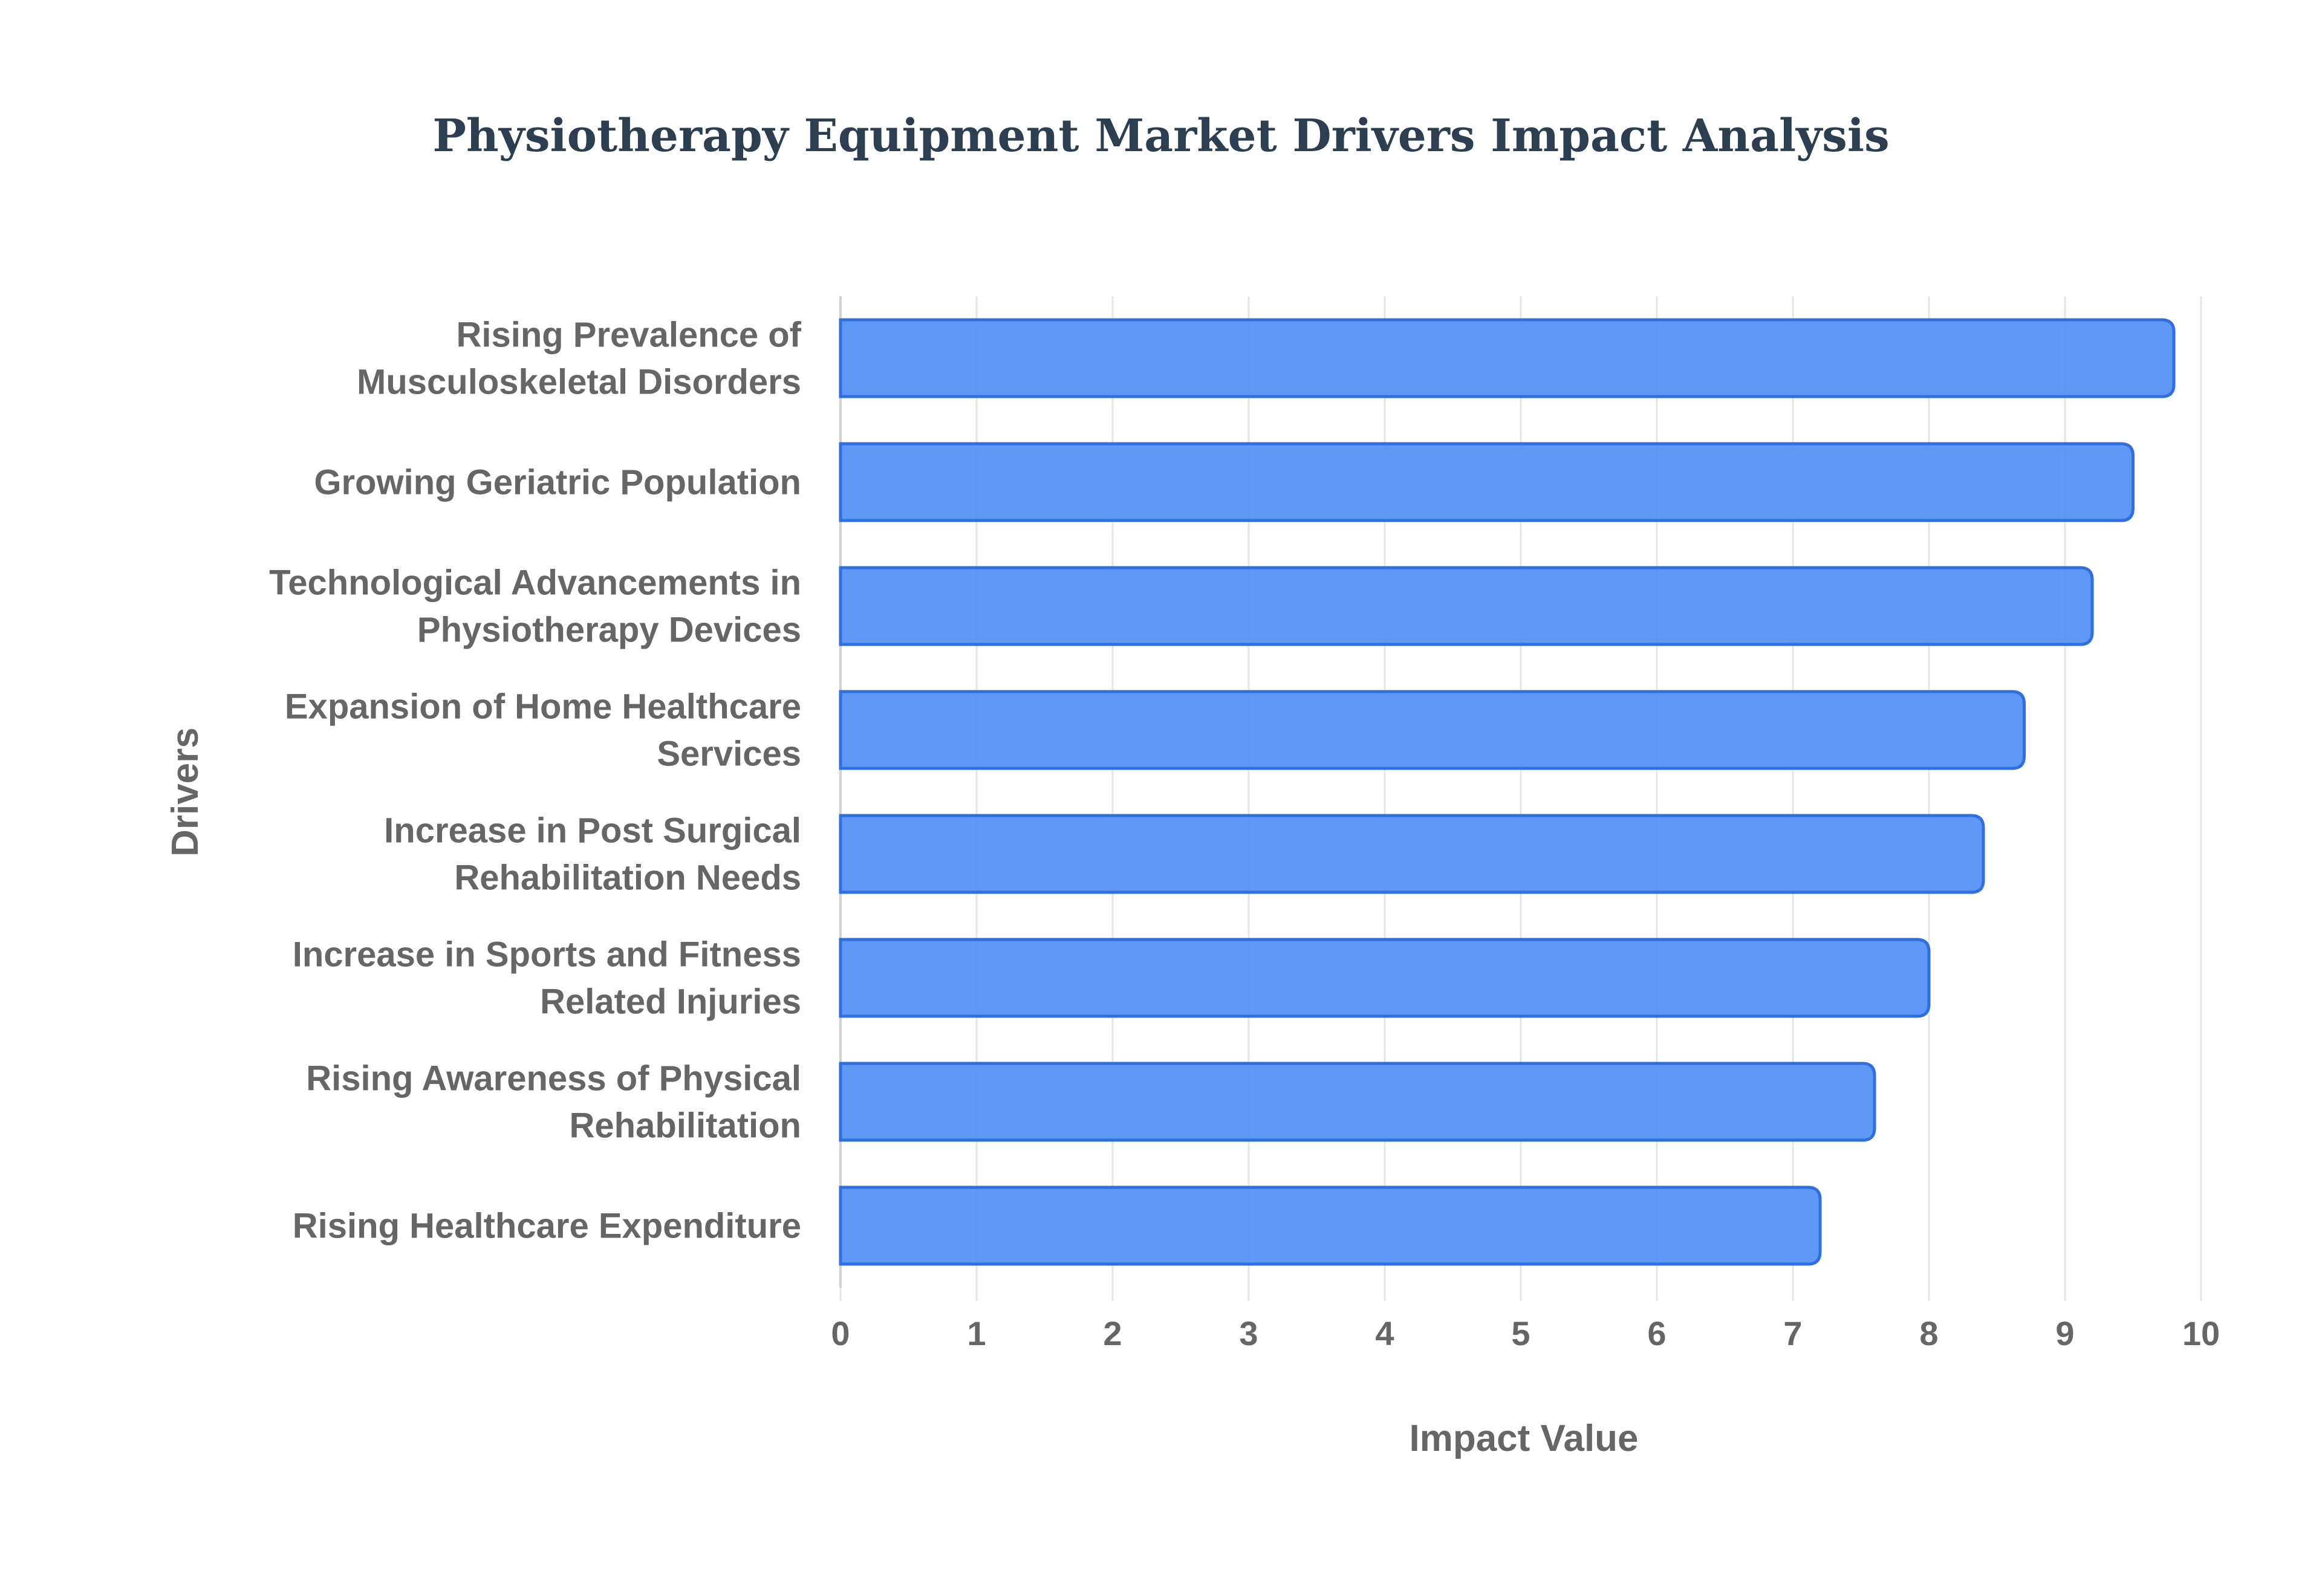  Describe the element at coordinates (1520, 1333) in the screenshot. I see `x-tick-label: 5` at that location.